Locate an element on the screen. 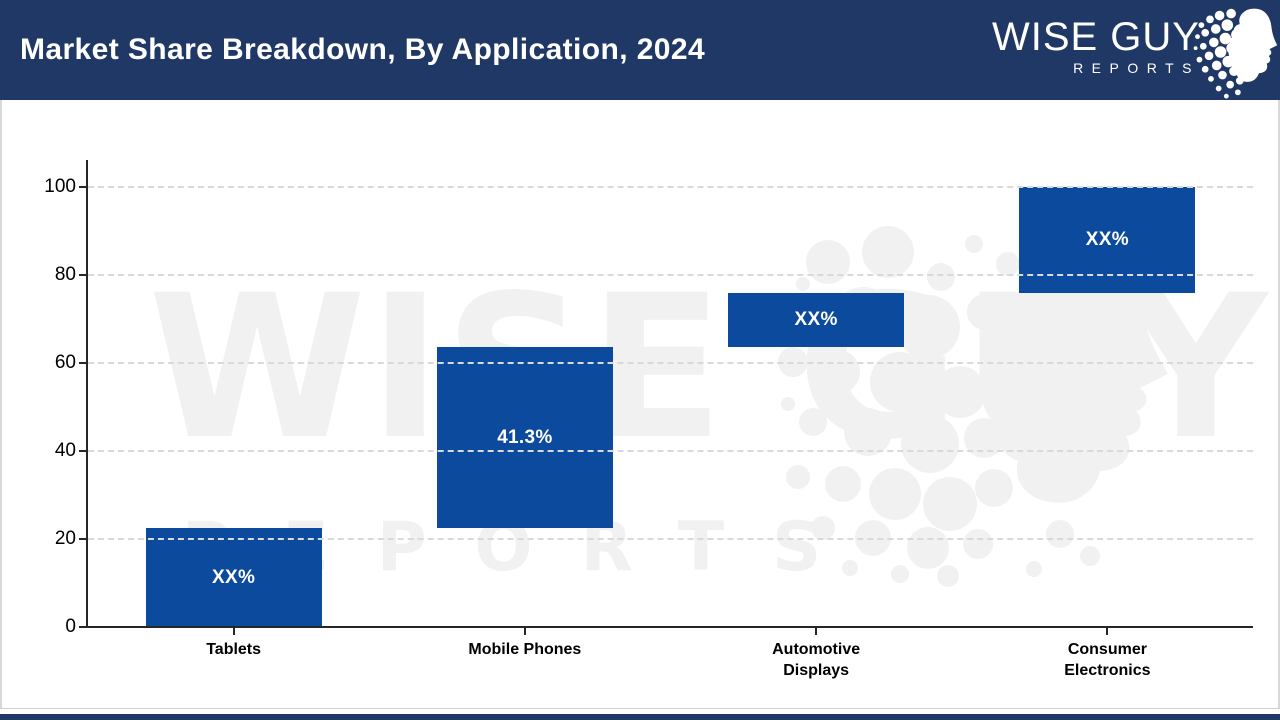 The width and height of the screenshot is (1280, 720). bar-tablets: XX% is located at coordinates (233, 577).